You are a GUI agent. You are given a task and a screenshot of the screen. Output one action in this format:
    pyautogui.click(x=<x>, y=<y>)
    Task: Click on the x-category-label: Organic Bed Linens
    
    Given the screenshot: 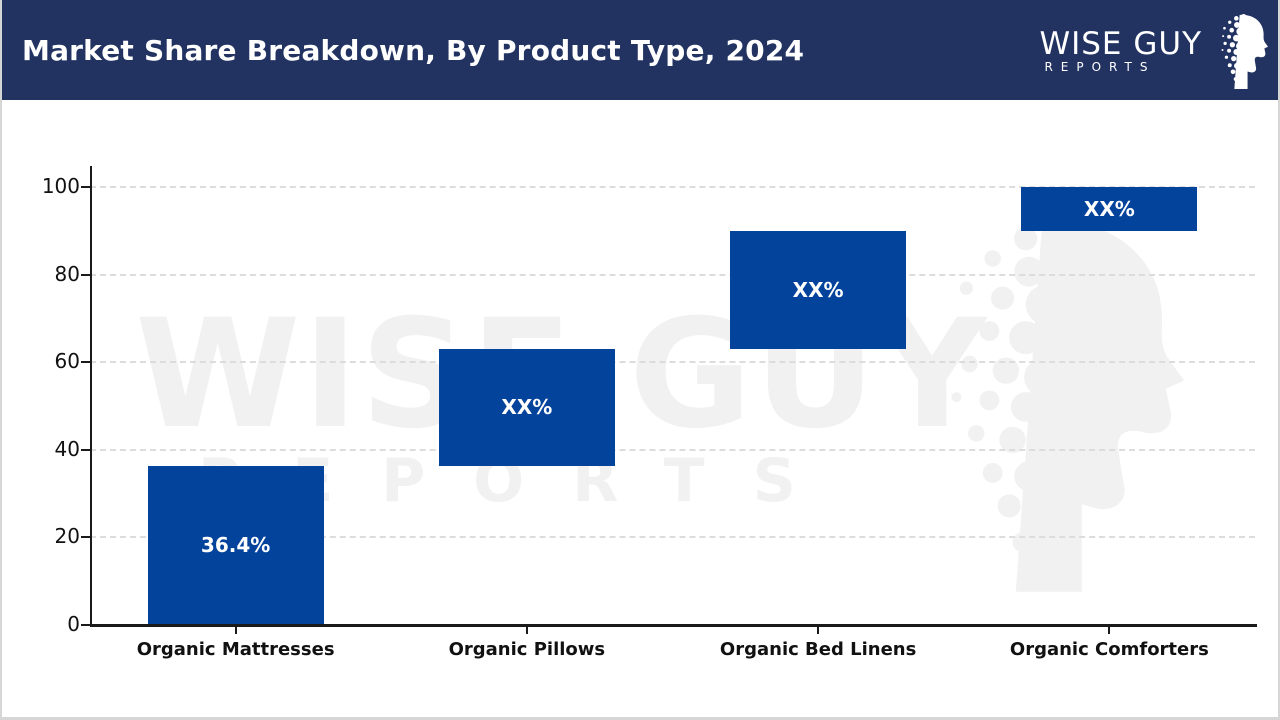 What is the action you would take?
    pyautogui.click(x=818, y=649)
    